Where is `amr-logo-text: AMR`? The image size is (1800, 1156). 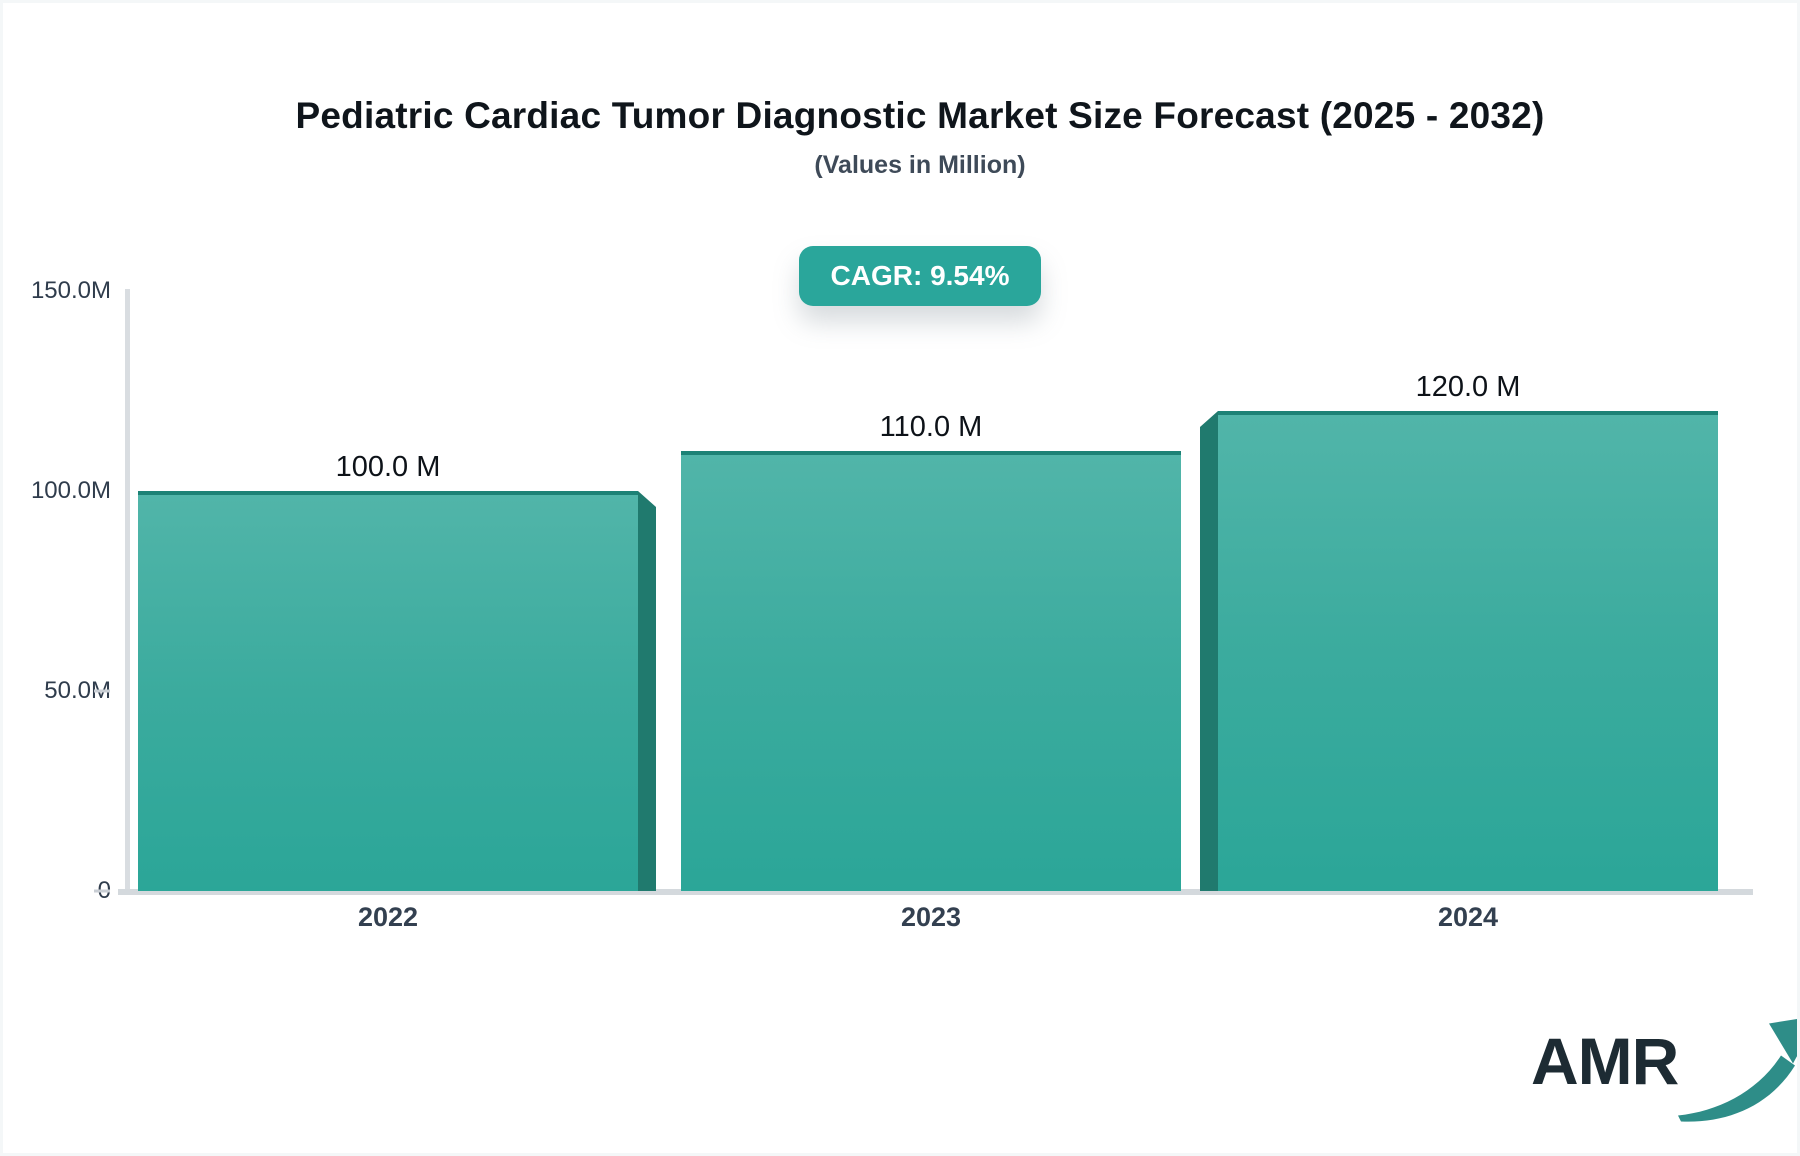
amr-logo-text: AMR is located at coordinates (1605, 1061).